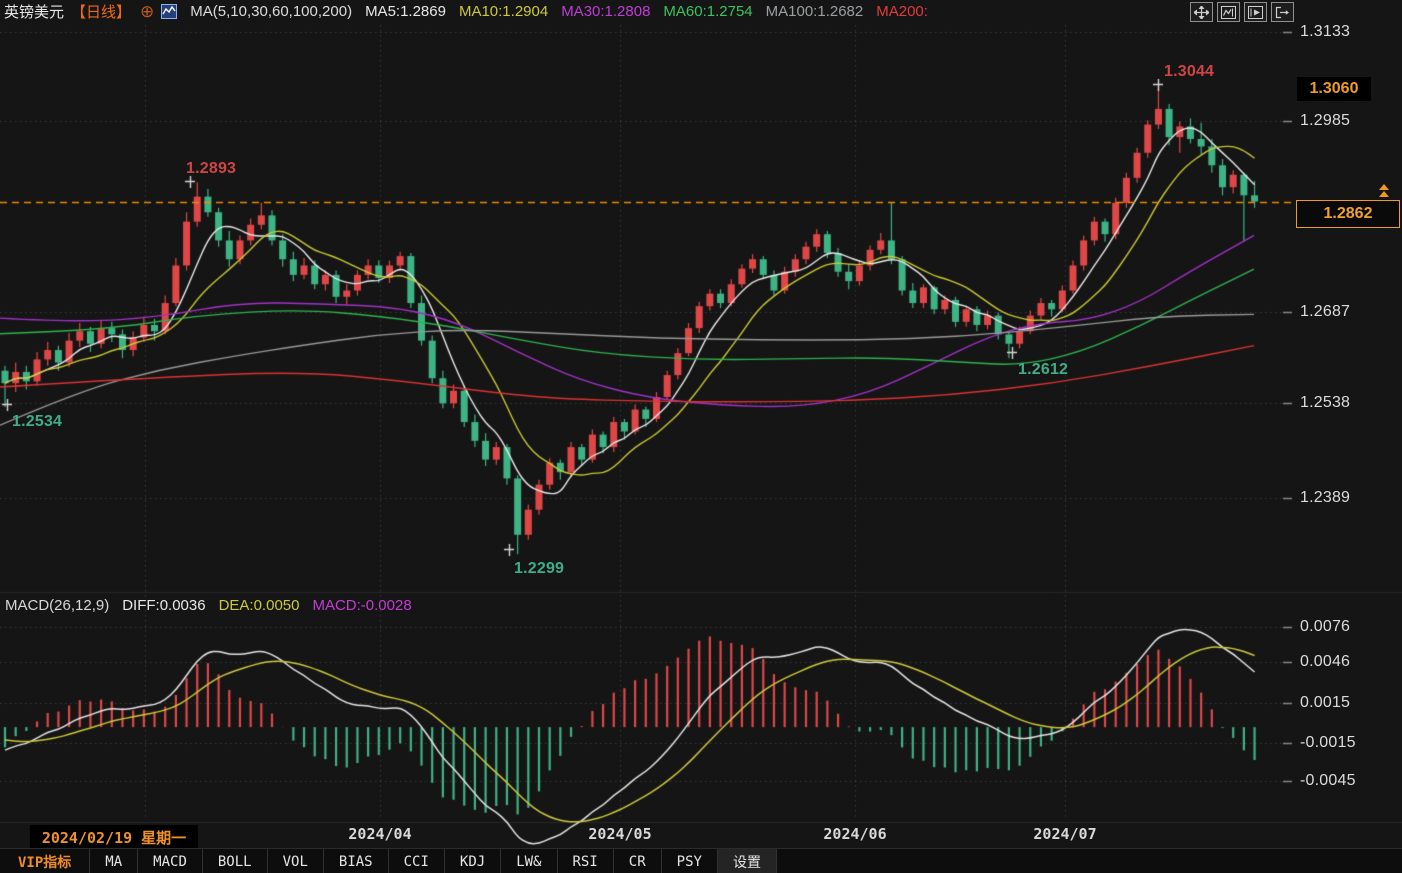 The width and height of the screenshot is (1402, 873). What do you see at coordinates (1189, 71) in the screenshot?
I see `price-annotation: 1.3044` at bounding box center [1189, 71].